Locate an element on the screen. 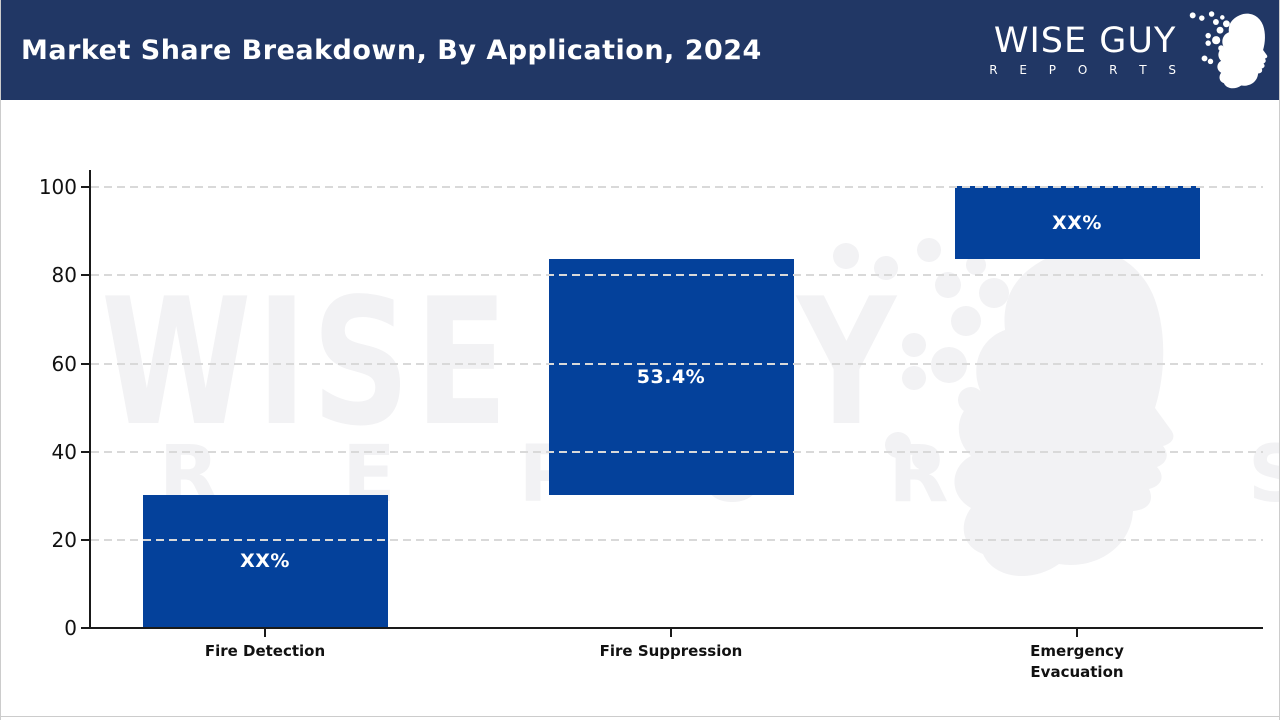  y-tick-label: 20 is located at coordinates (64, 539).